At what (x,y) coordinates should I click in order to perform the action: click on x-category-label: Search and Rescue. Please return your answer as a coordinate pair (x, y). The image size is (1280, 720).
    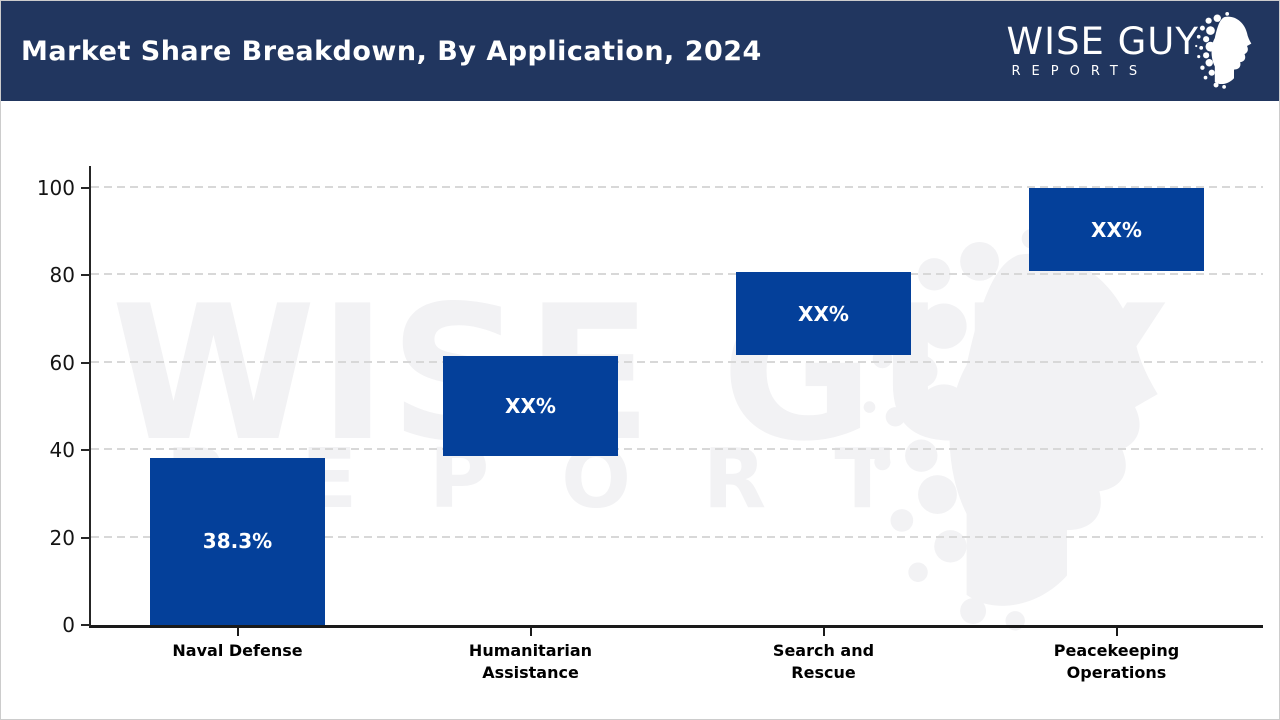
    Looking at the image, I should click on (823, 661).